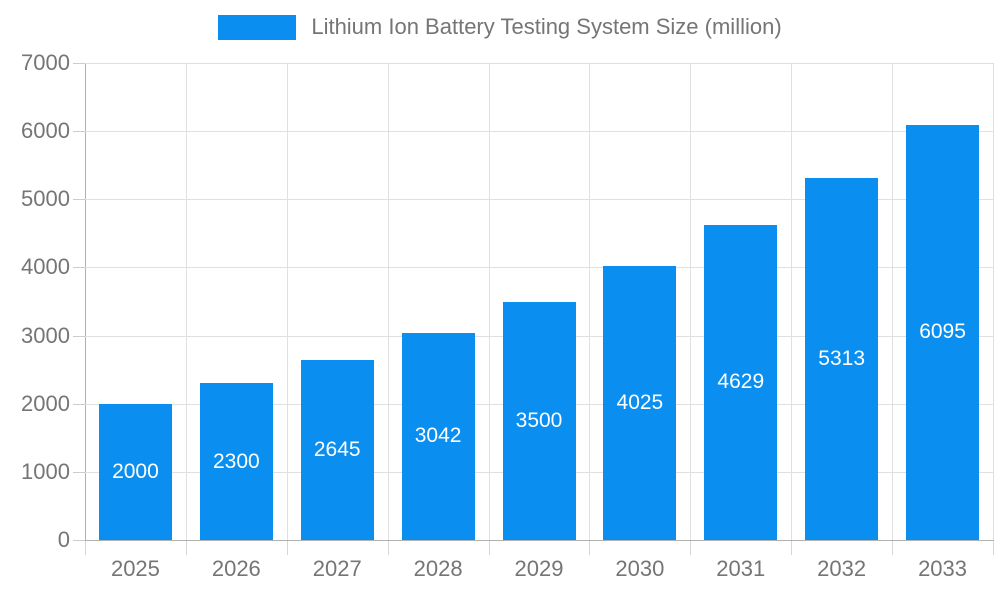  I want to click on x-axis-label: 2033, so click(943, 568).